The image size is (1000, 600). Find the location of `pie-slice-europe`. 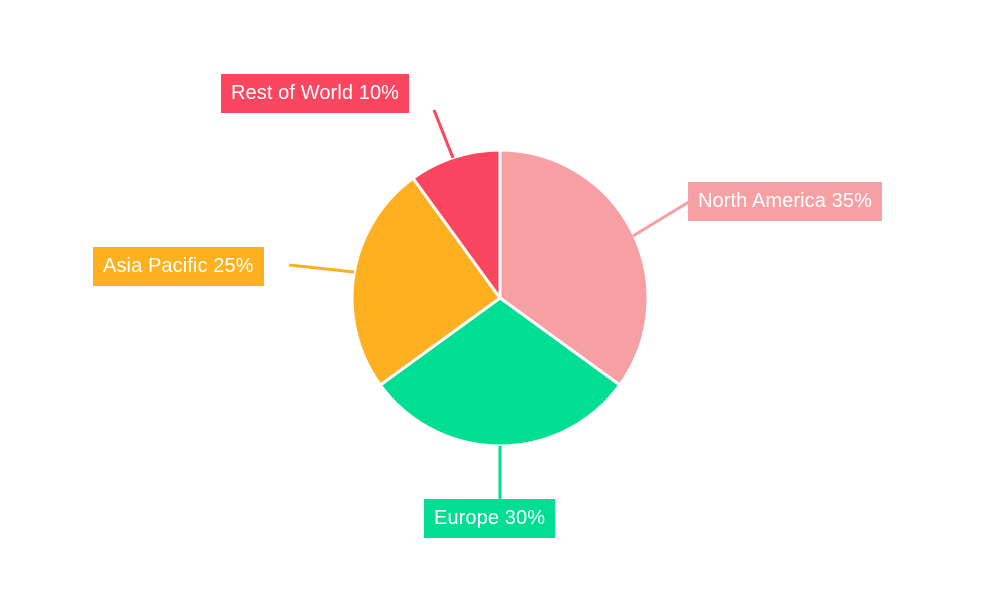

pie-slice-europe is located at coordinates (500, 372).